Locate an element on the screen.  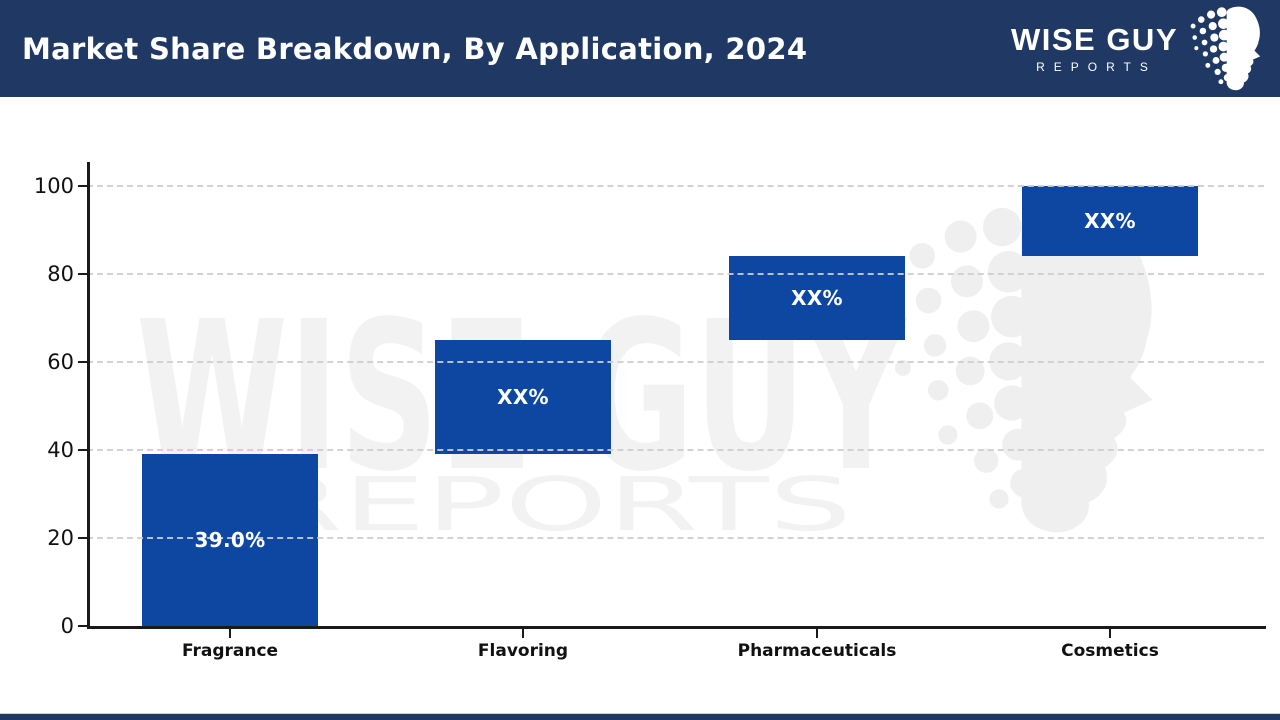
bar-value-label-flavoring: XX% is located at coordinates (523, 397).